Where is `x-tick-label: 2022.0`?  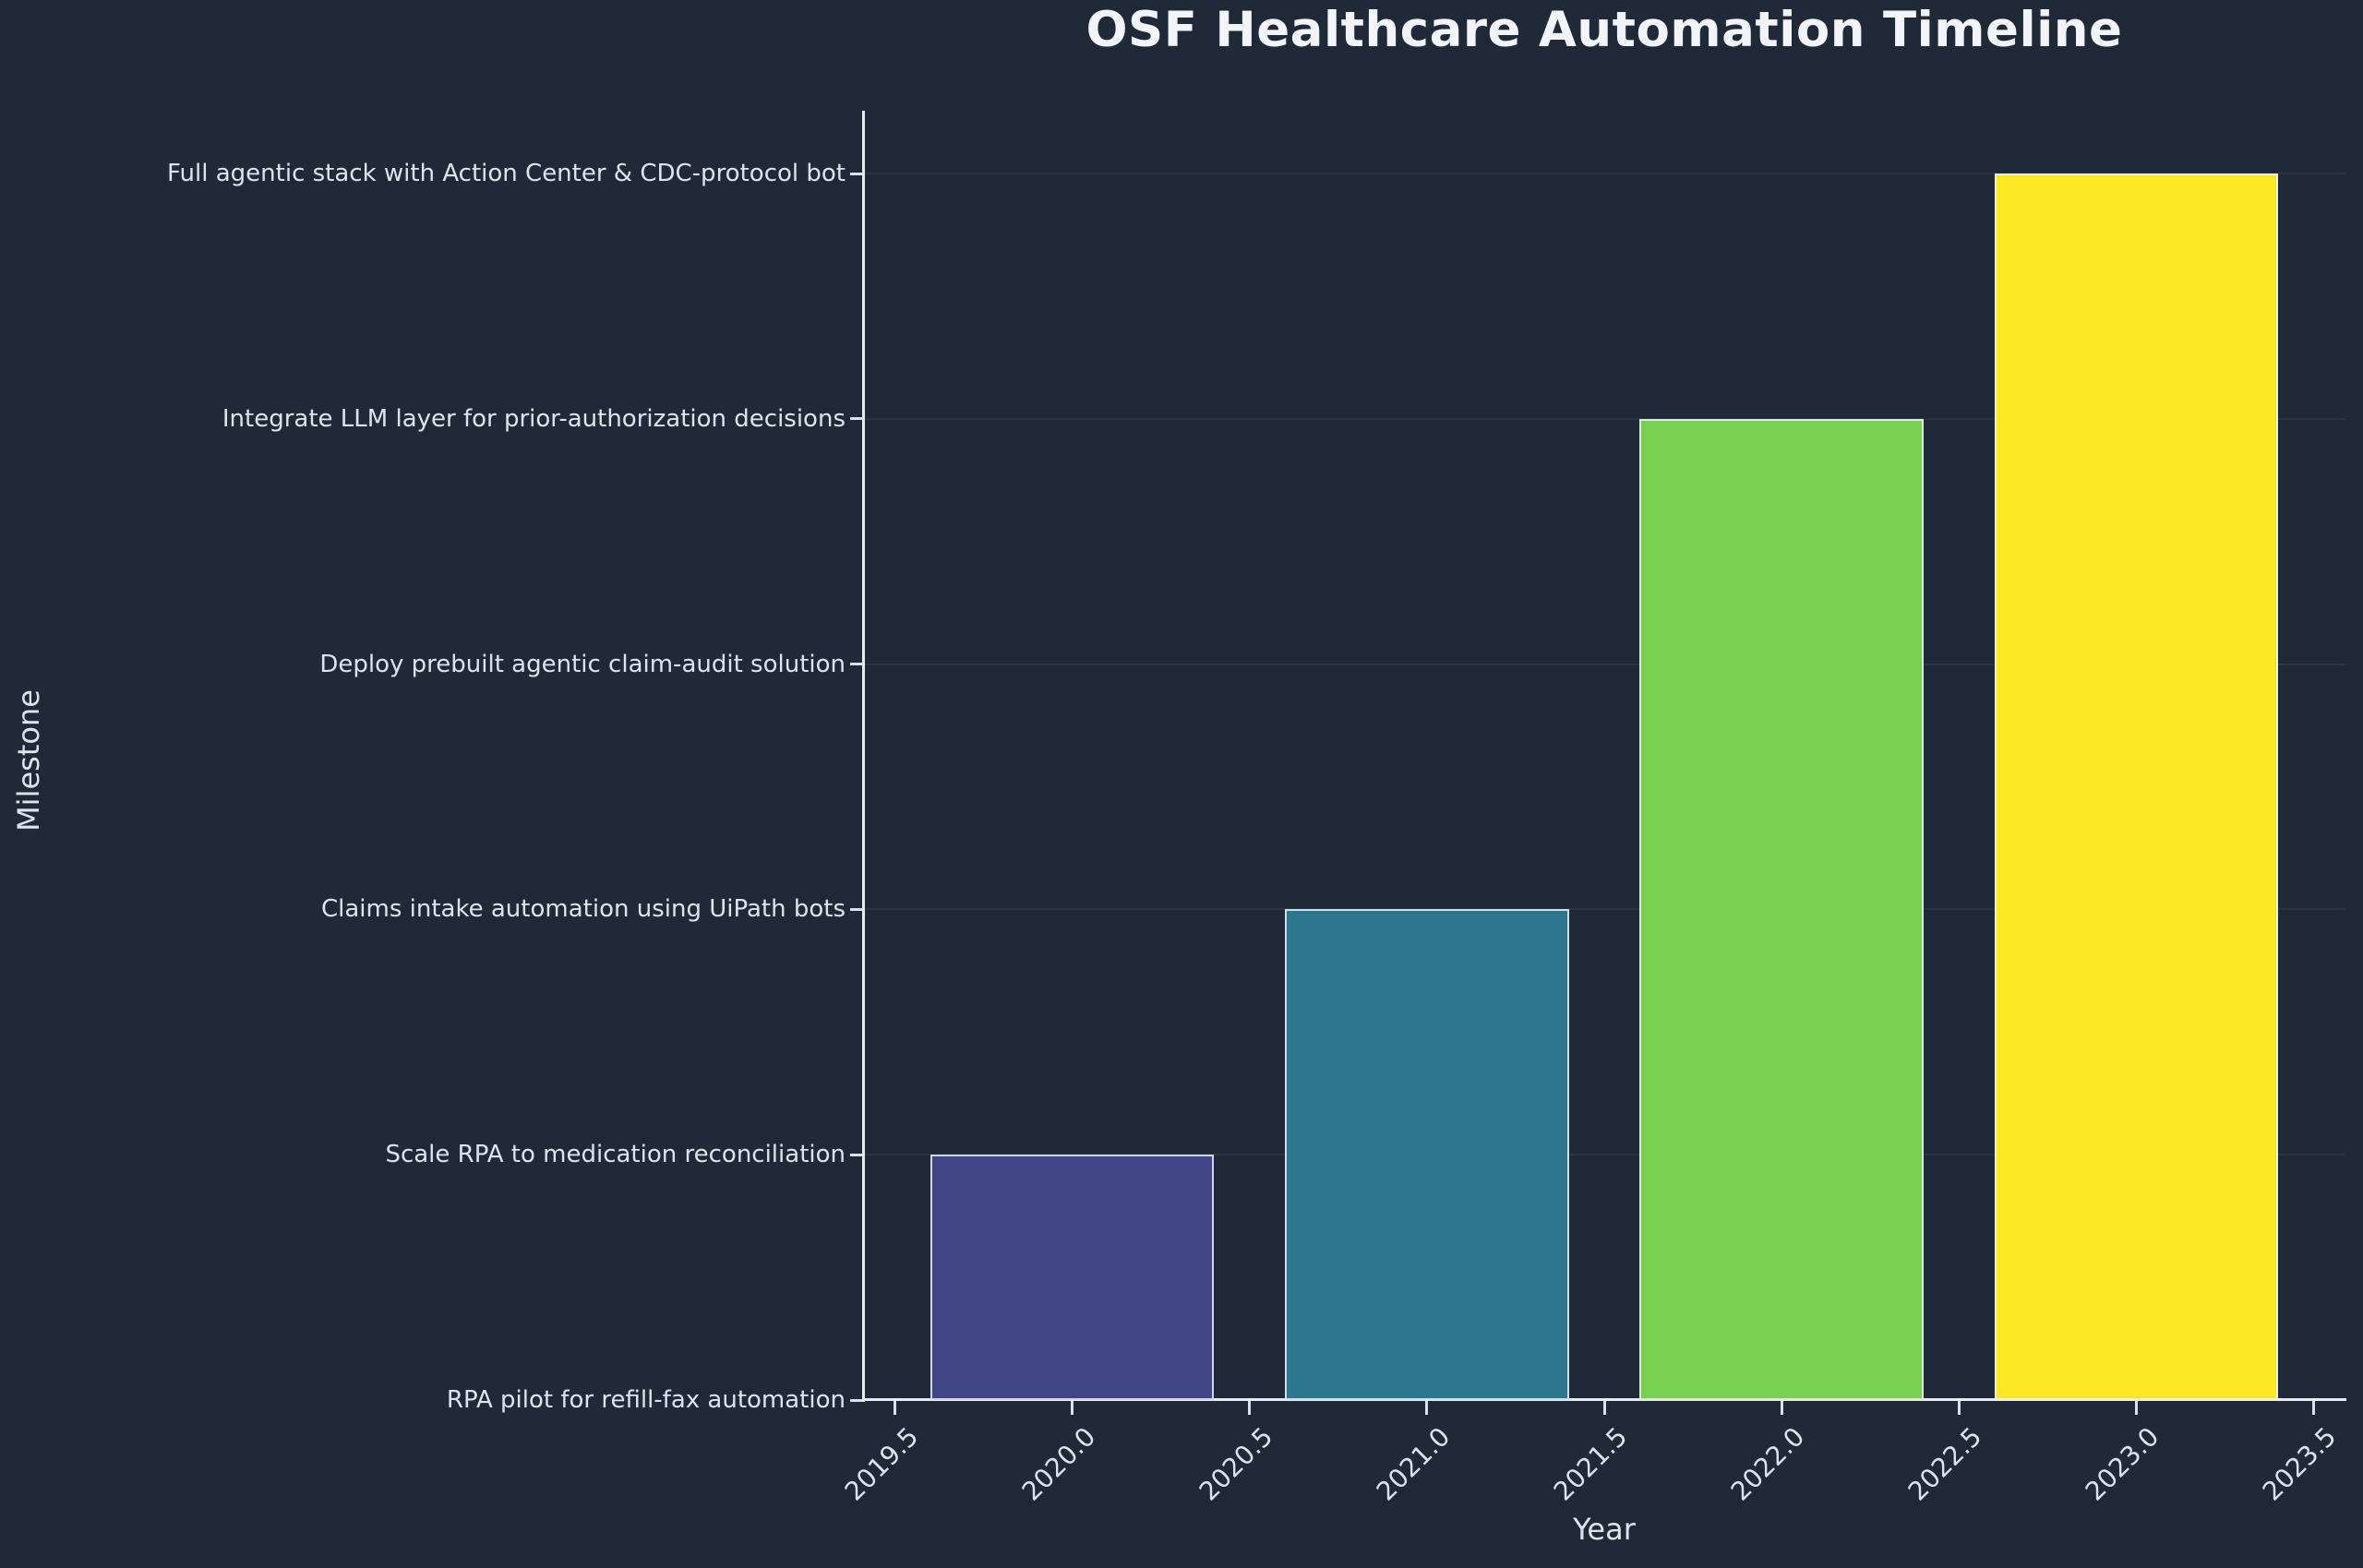
x-tick-label: 2022.0 is located at coordinates (1768, 1464).